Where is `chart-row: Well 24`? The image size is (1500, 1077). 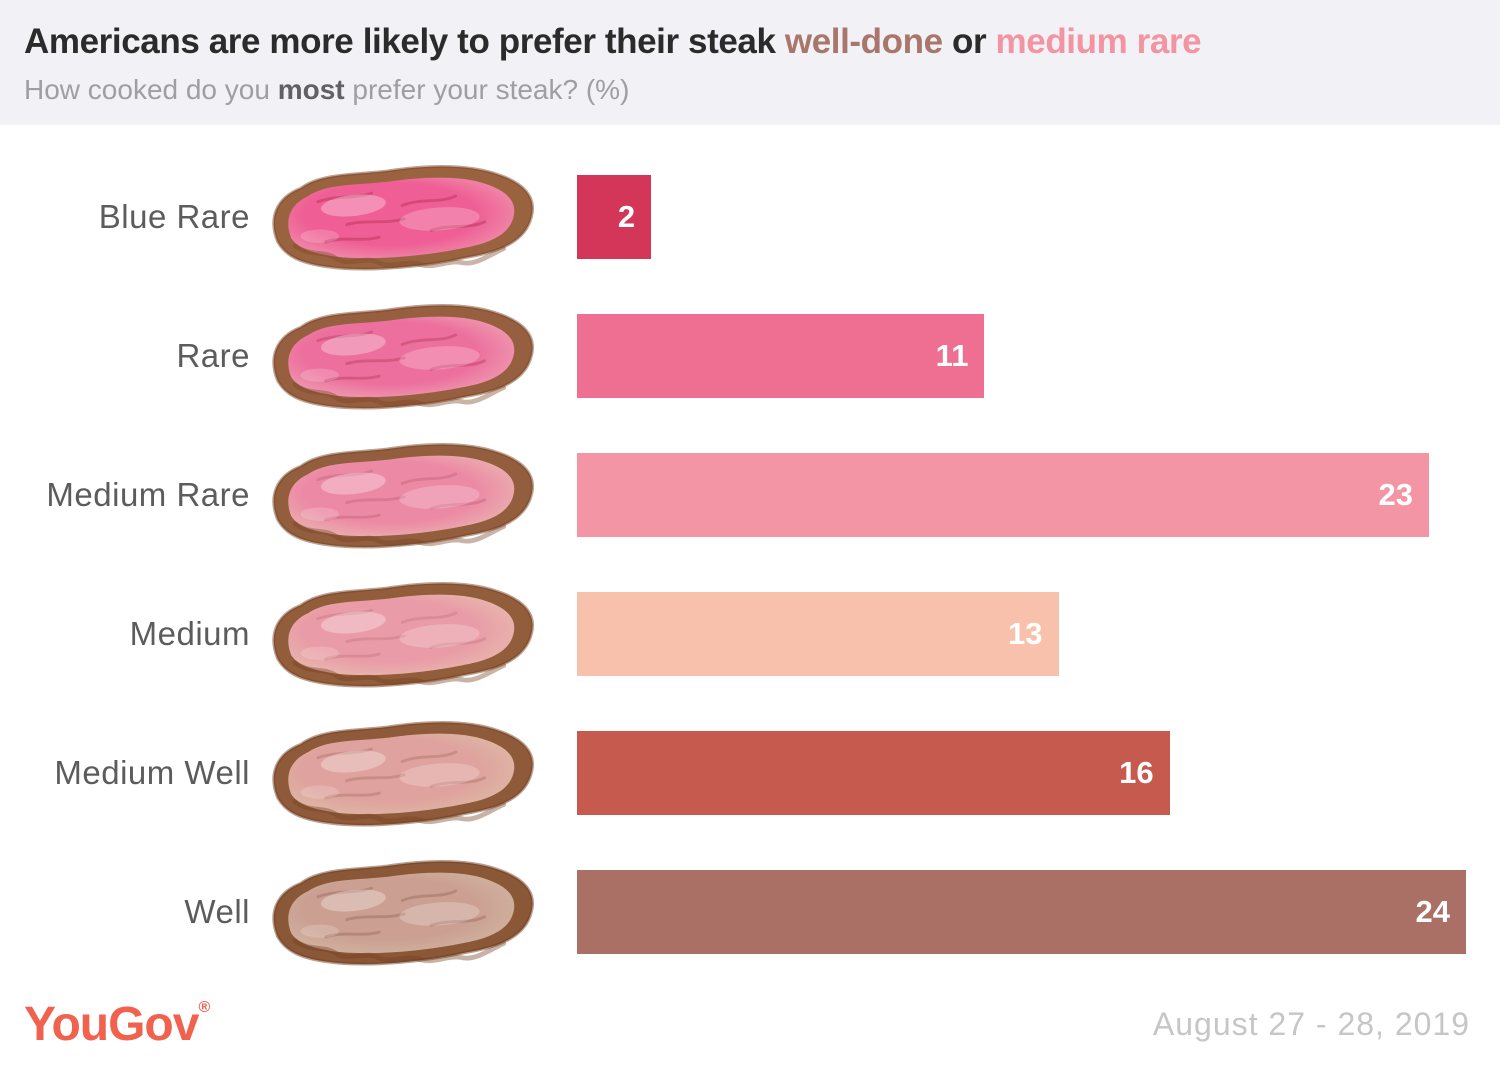
chart-row: Well 24 is located at coordinates (733, 911).